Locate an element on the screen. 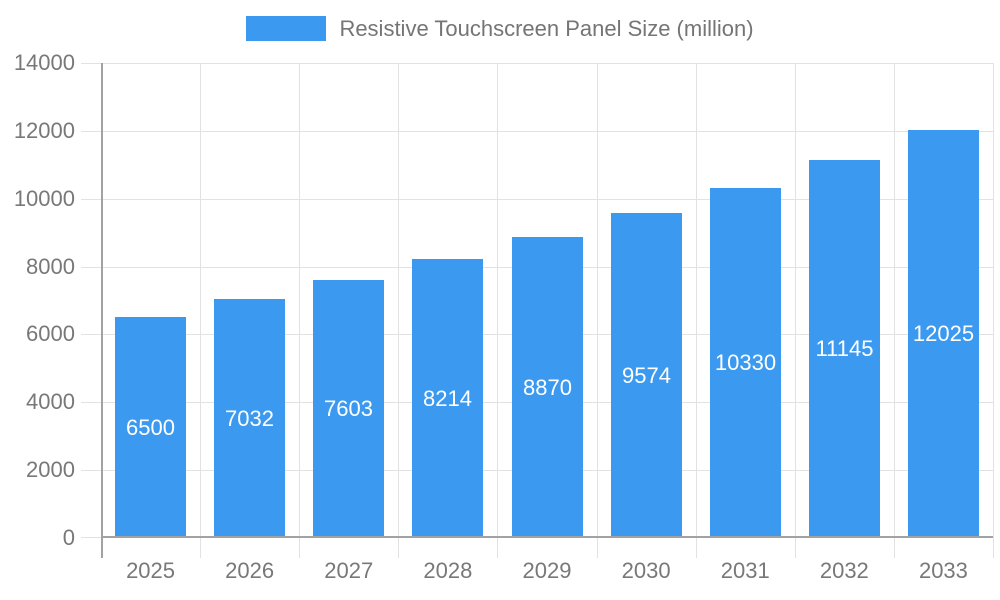 The image size is (1000, 600). y-axis-tick is located at coordinates (91, 537).